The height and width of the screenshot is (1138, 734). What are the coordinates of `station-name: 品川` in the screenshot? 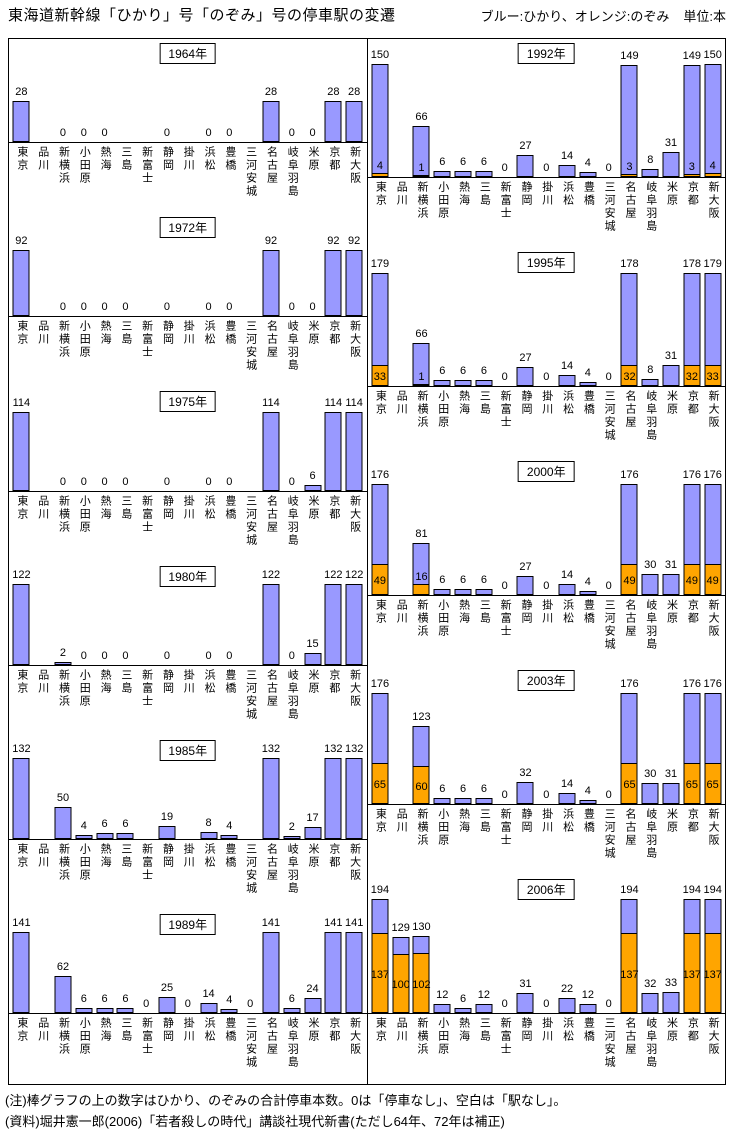 It's located at (401, 194).